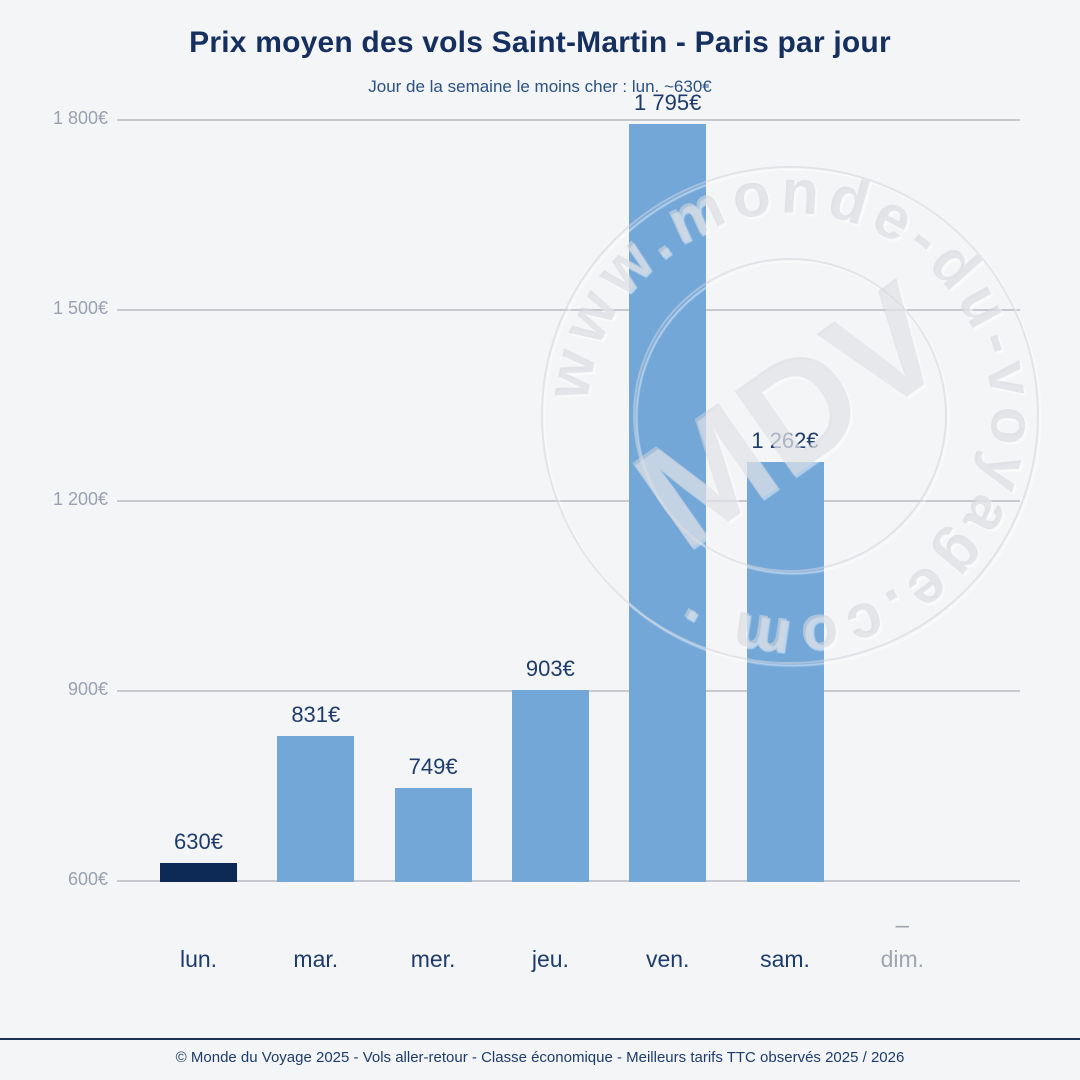 This screenshot has height=1080, width=1080. I want to click on x-axis-label-mar: mar., so click(316, 959).